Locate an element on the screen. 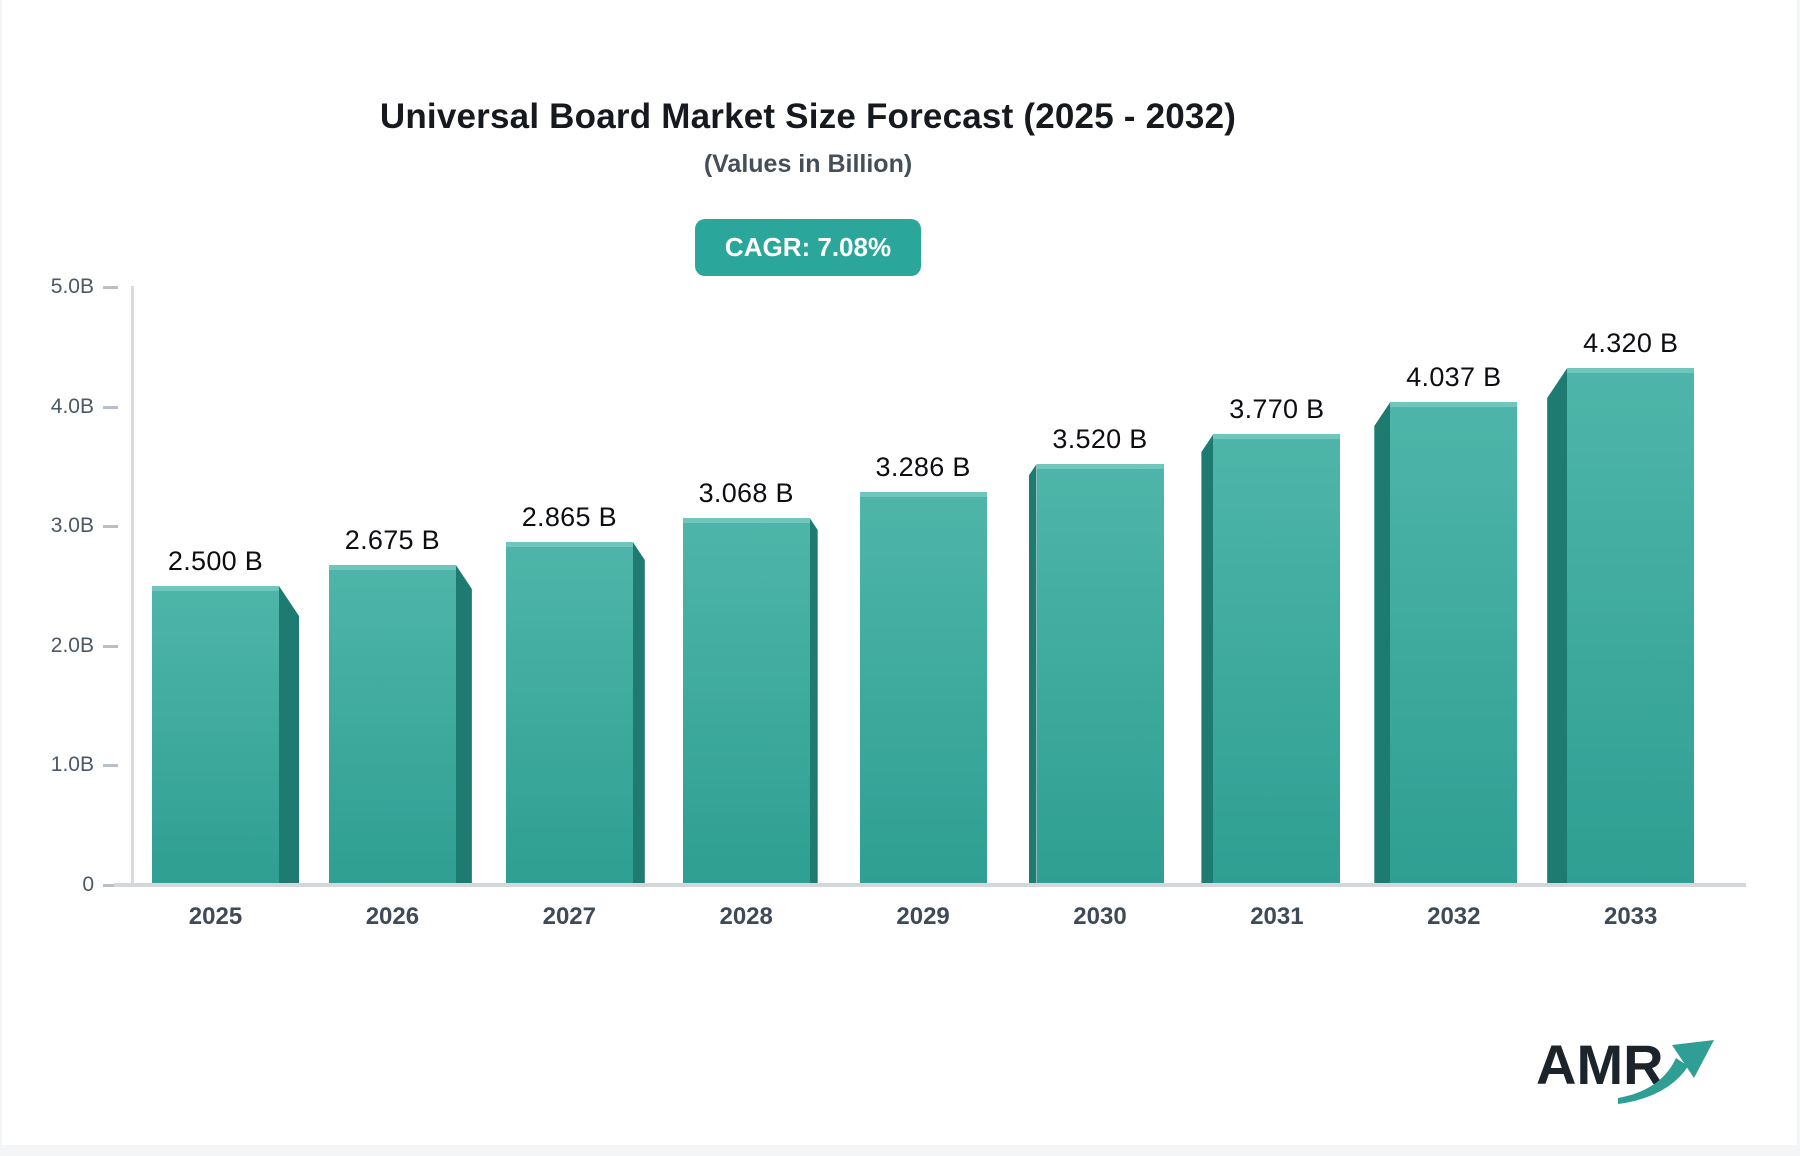  bar-value-label: 4.320 B is located at coordinates (1631, 343).